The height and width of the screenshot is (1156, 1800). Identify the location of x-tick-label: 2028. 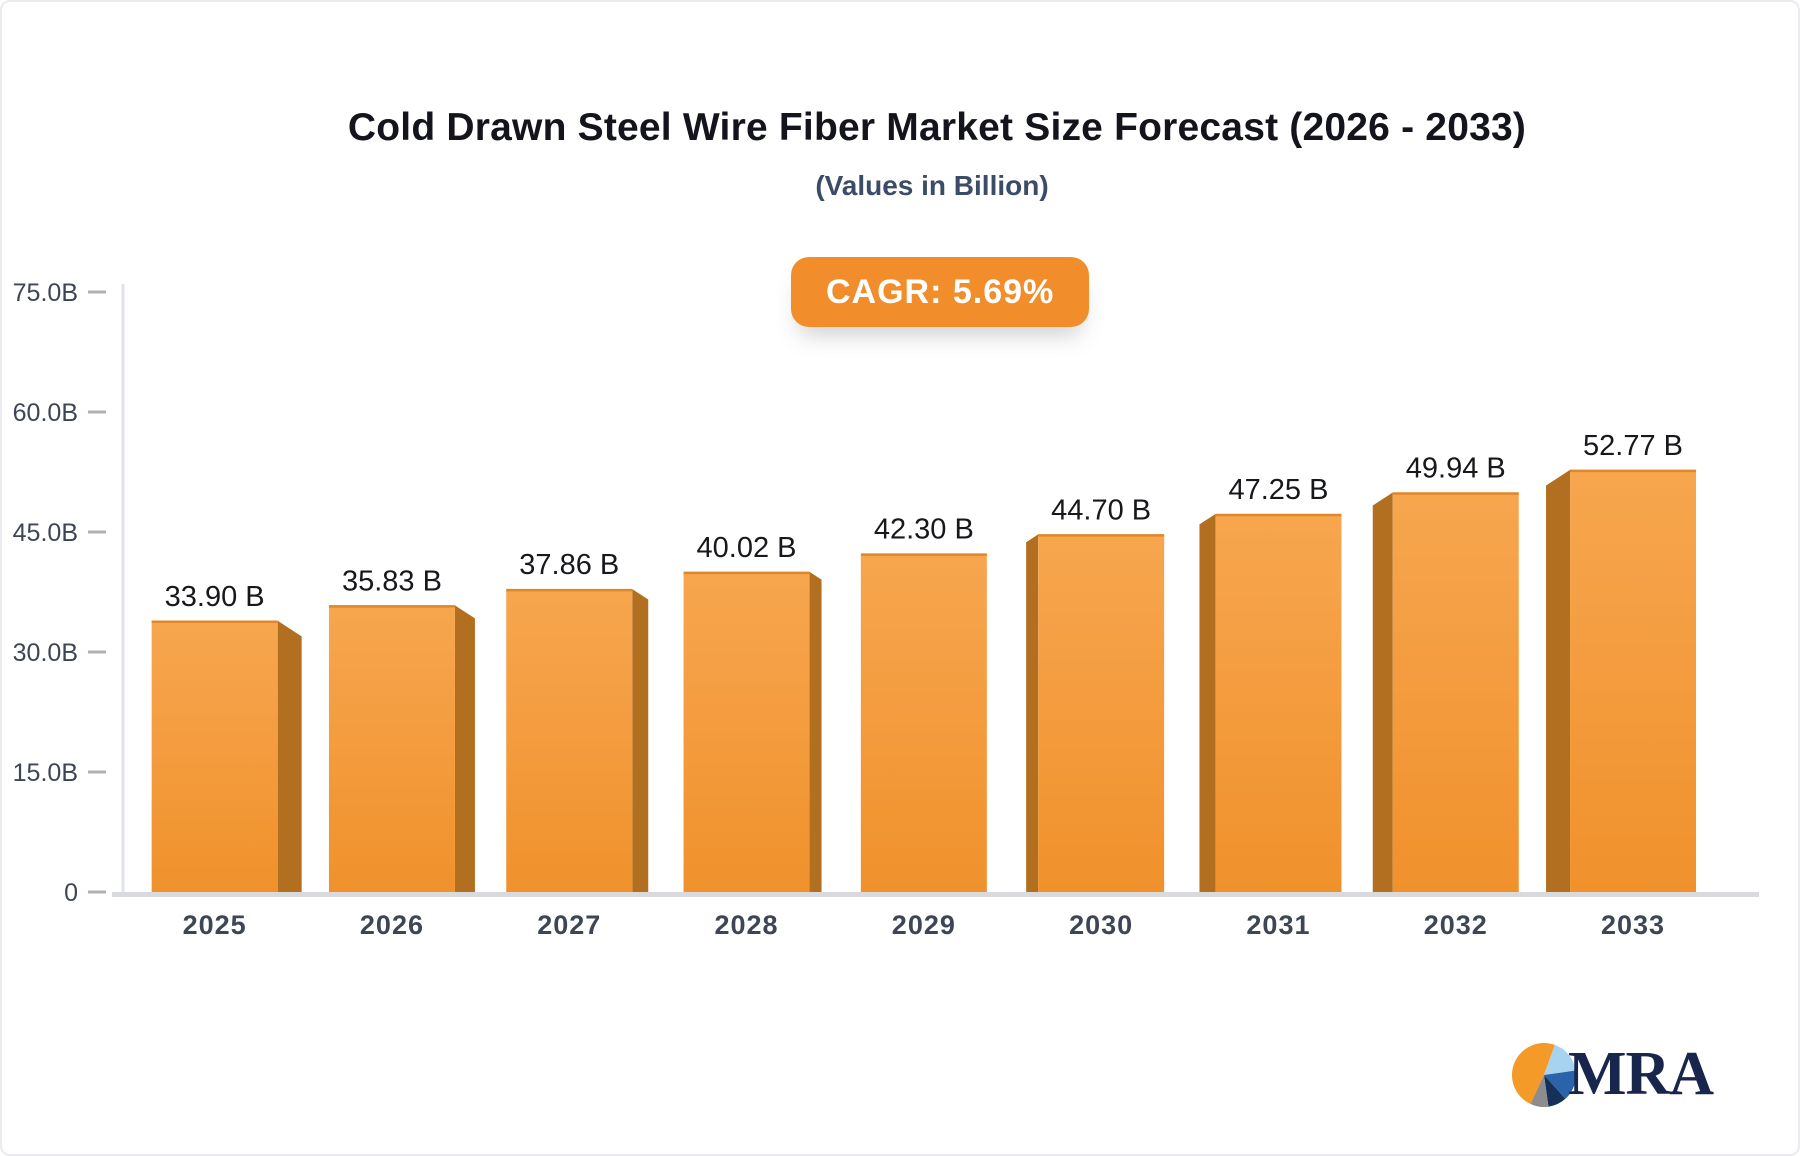
(747, 925).